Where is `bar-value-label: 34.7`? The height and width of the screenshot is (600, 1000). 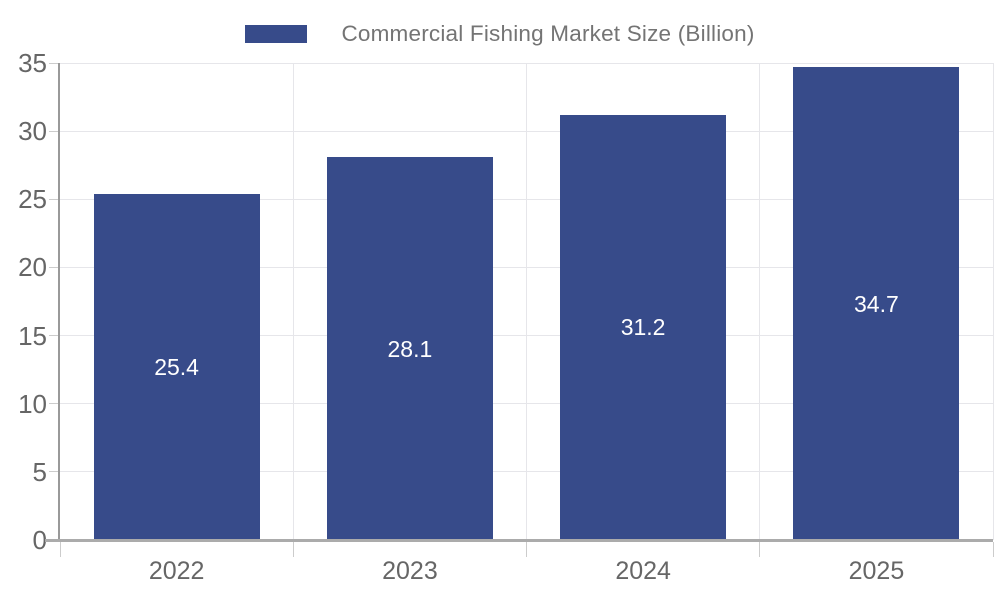 bar-value-label: 34.7 is located at coordinates (876, 303).